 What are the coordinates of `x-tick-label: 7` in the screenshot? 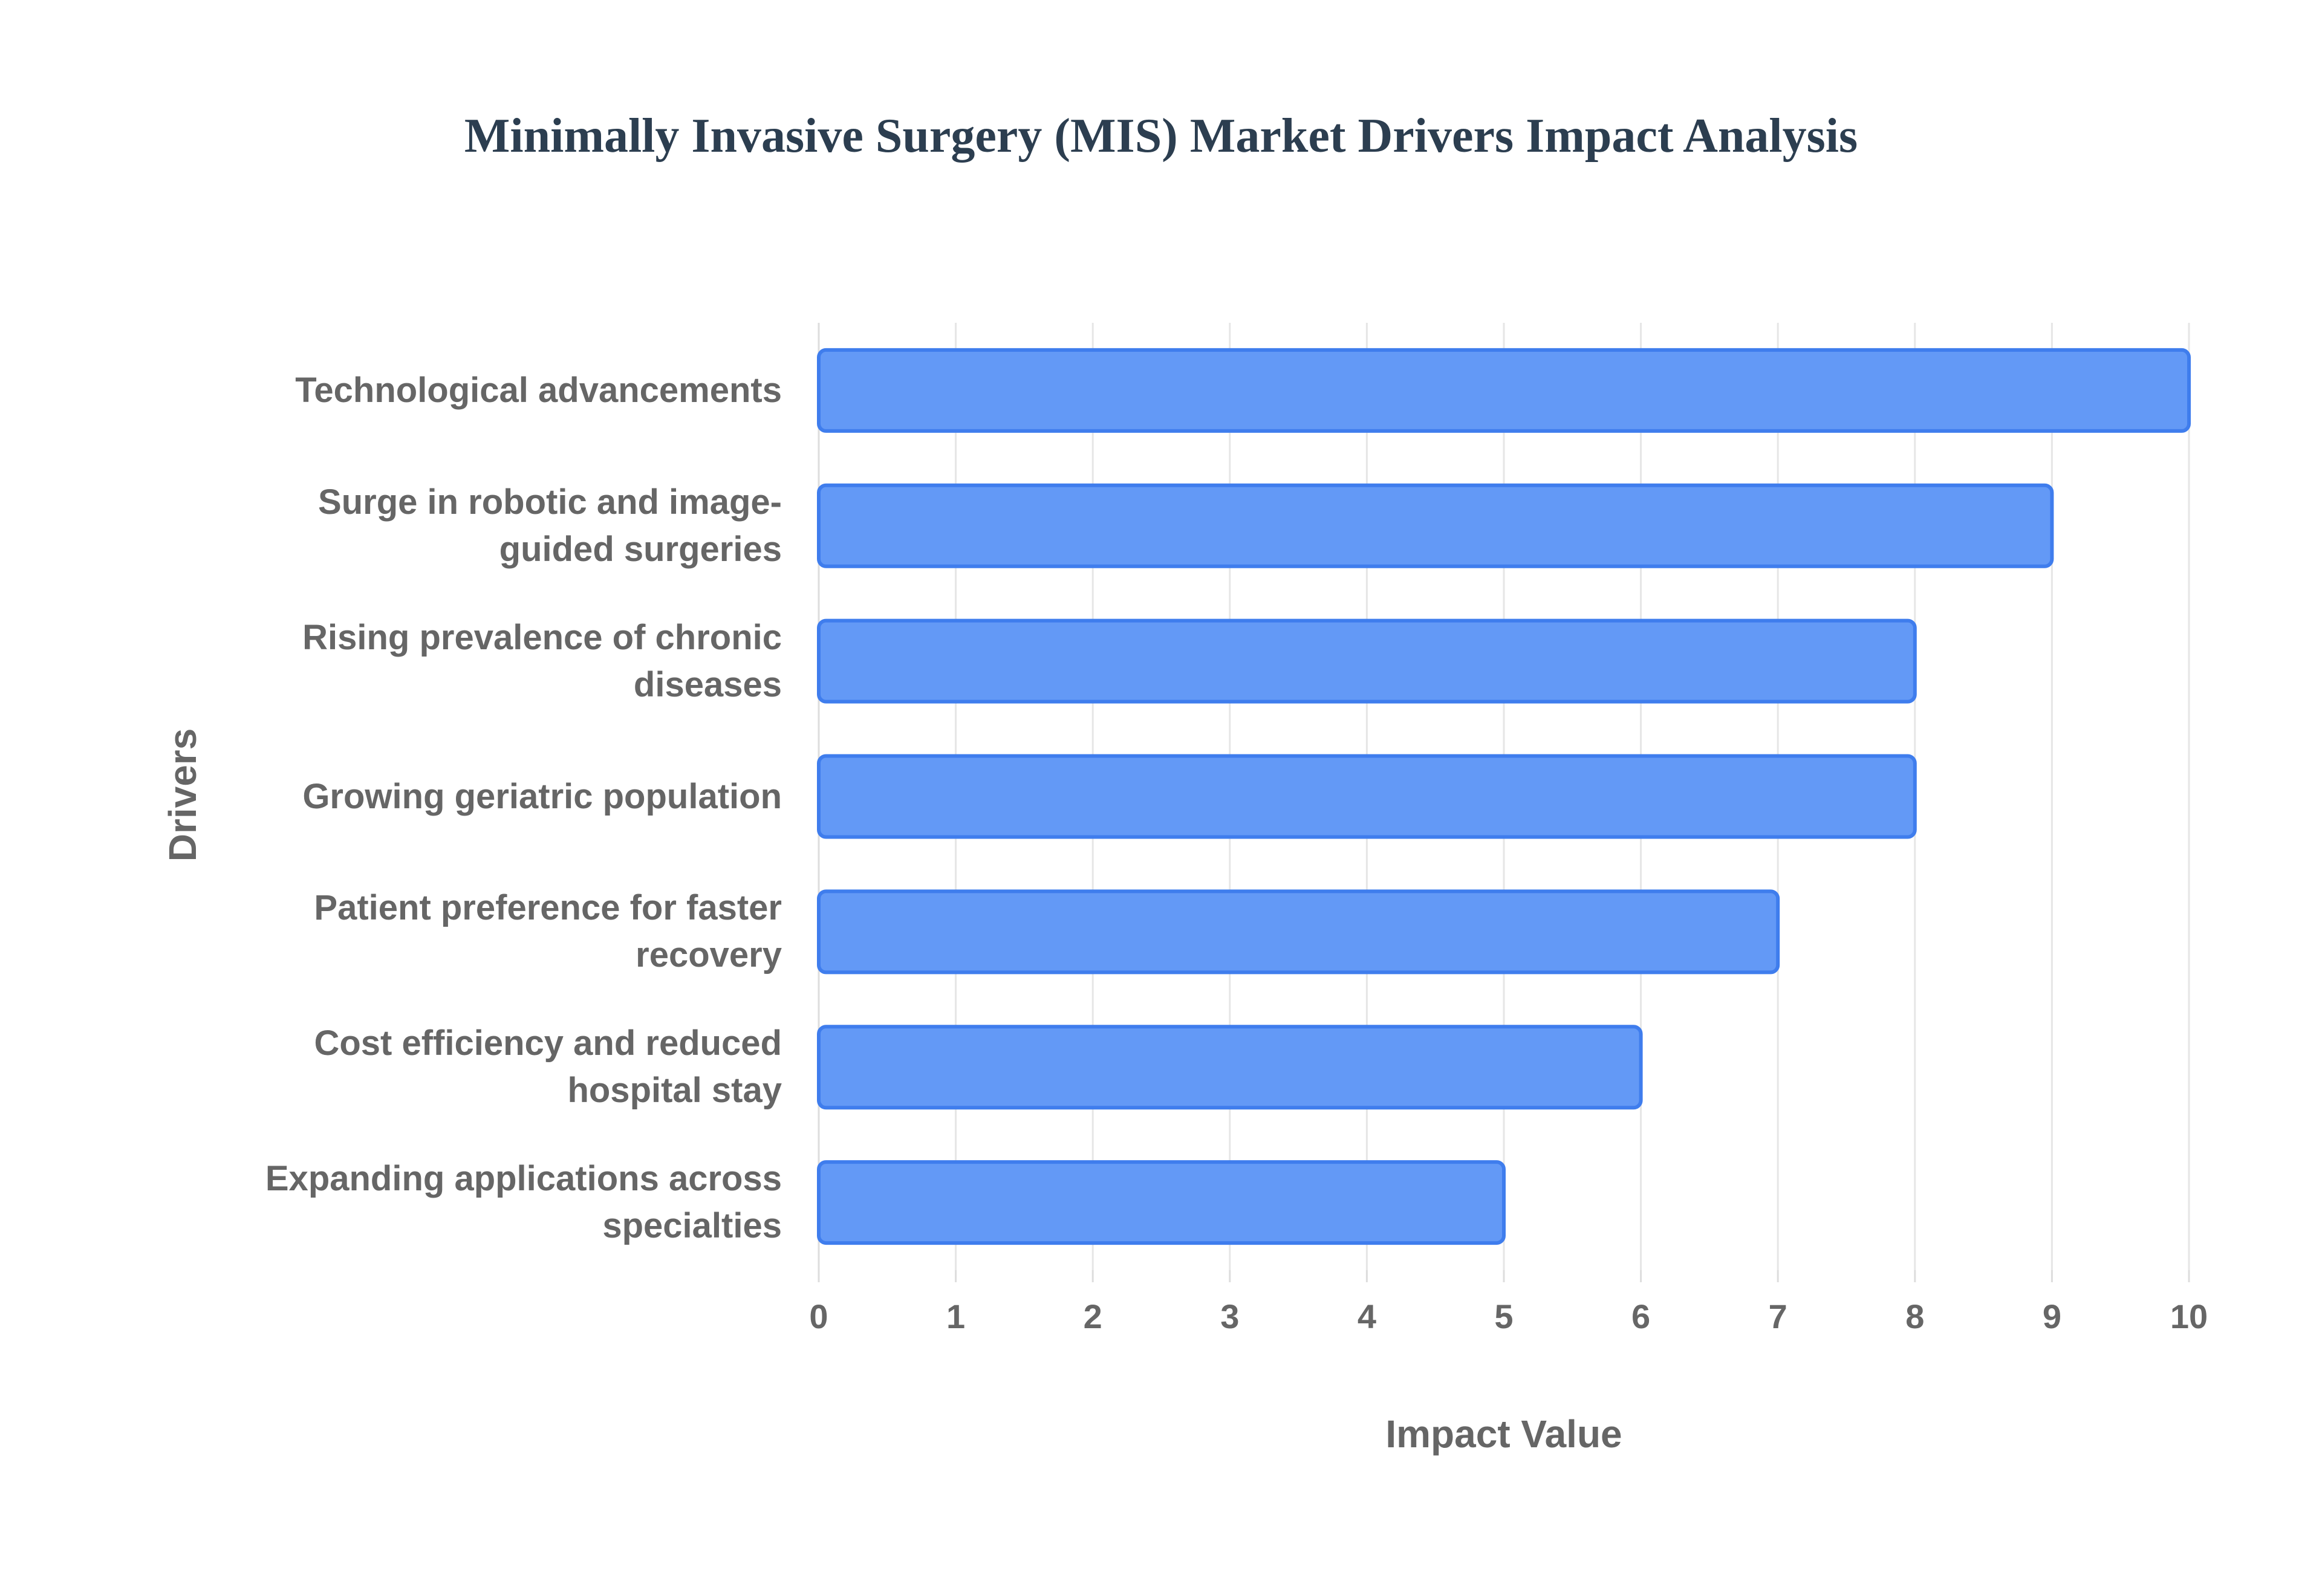 It's located at (1778, 1316).